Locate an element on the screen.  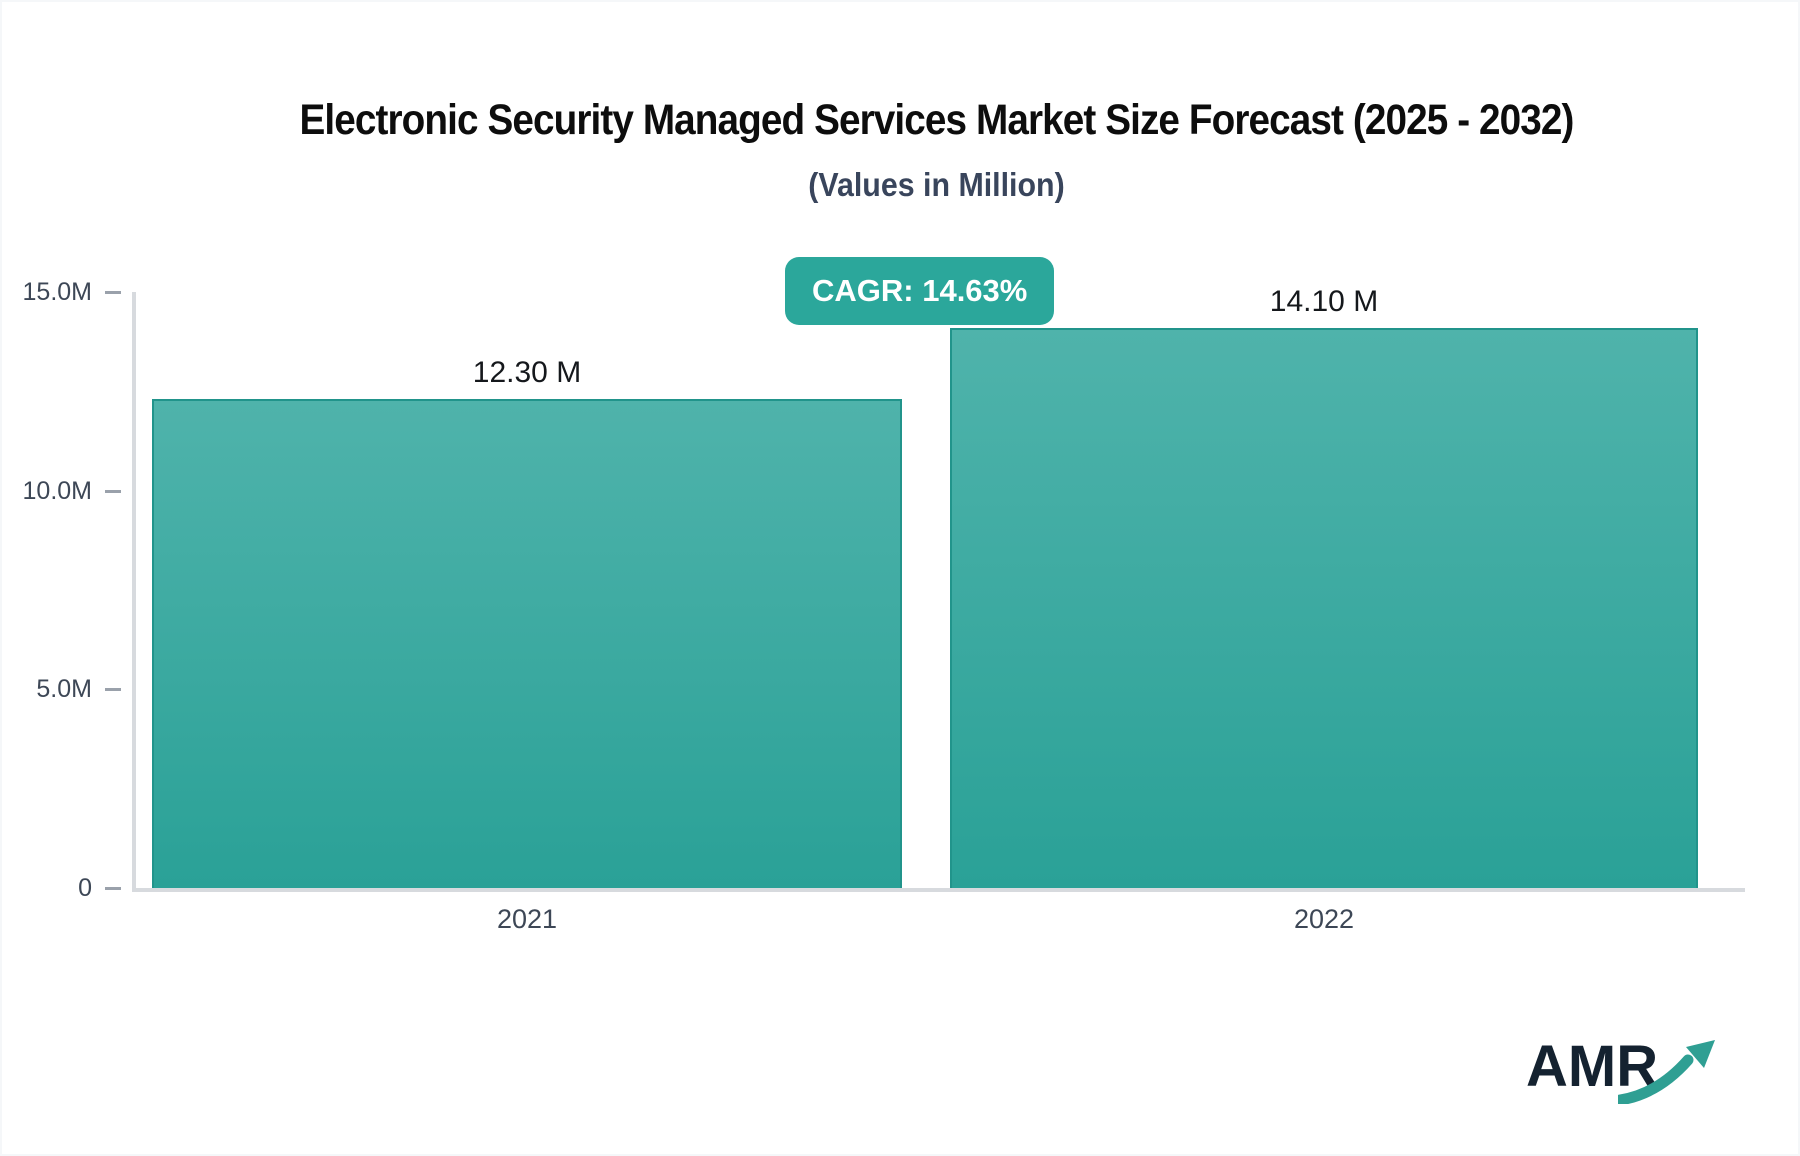
y-tick-label: 15.0M is located at coordinates (57, 292).